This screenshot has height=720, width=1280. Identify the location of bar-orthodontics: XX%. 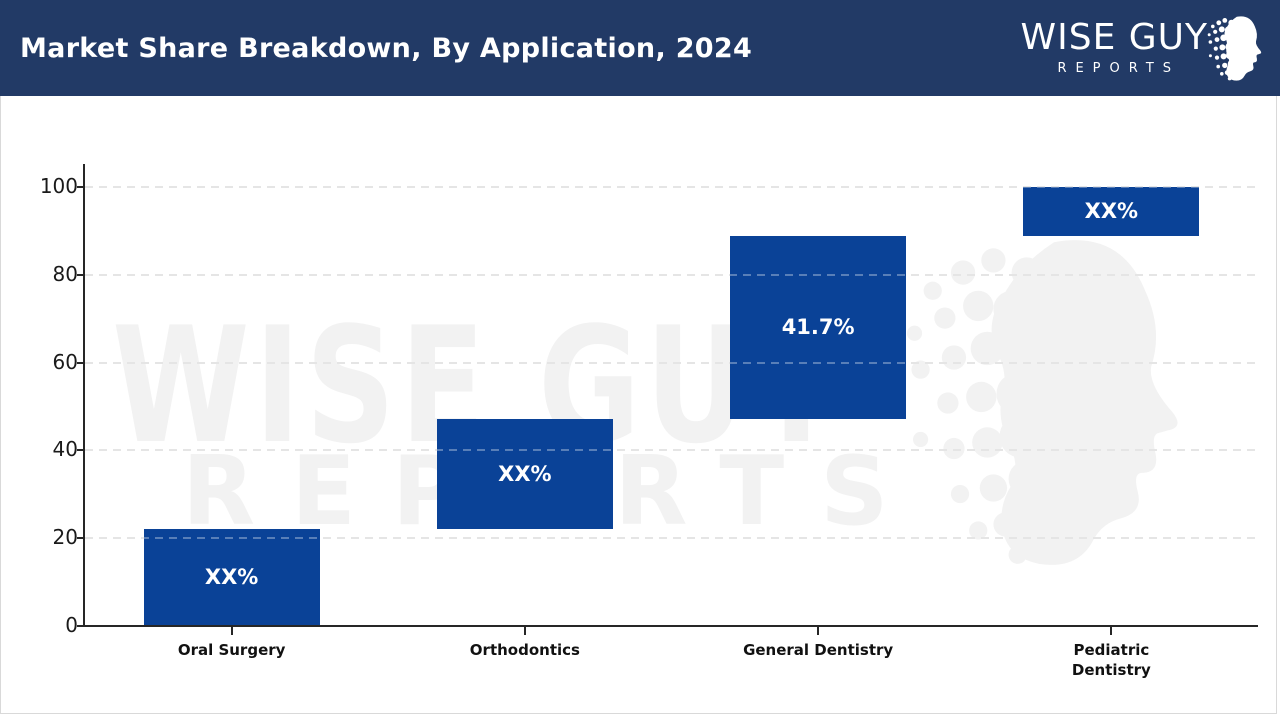
(524, 473).